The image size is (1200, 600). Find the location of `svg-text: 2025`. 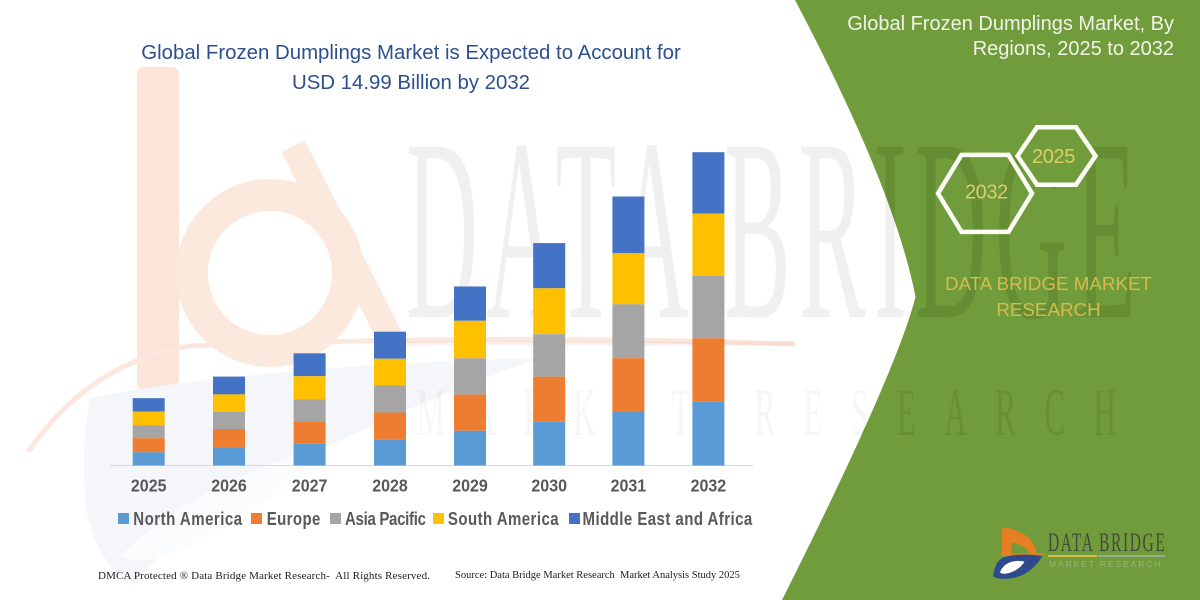

svg-text: 2025 is located at coordinates (1053, 157).